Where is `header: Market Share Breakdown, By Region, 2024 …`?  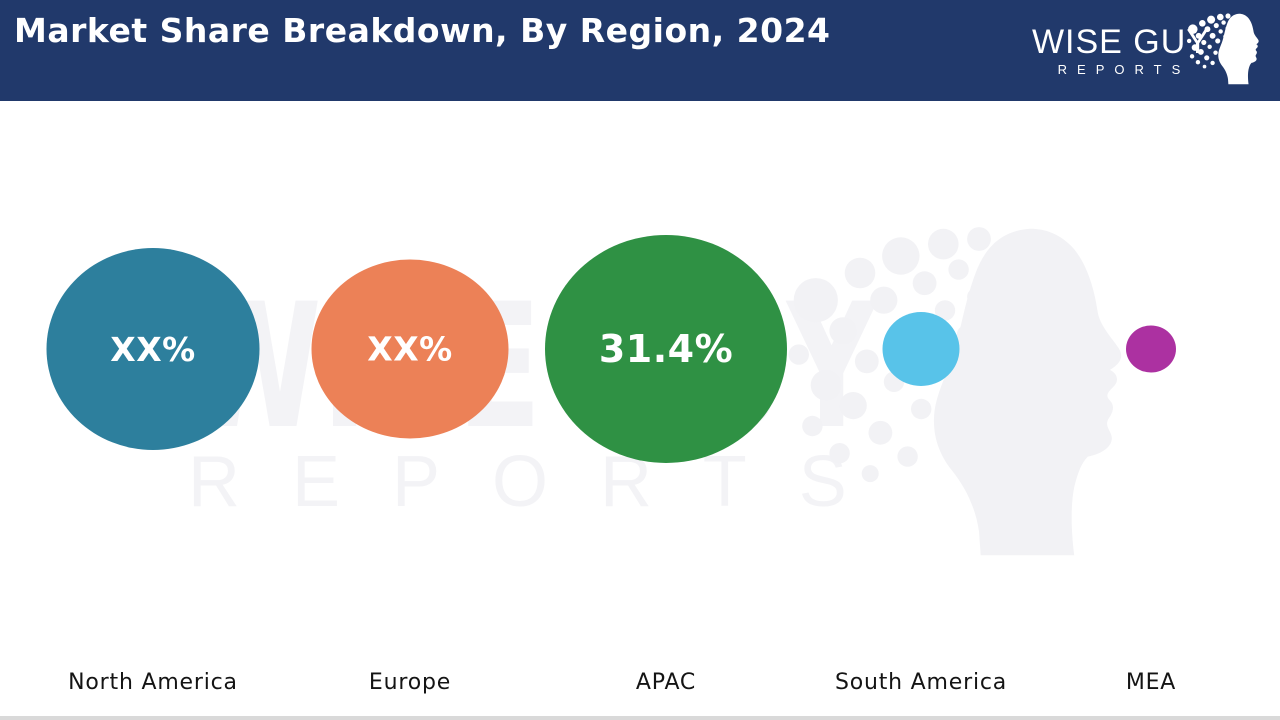 header: Market Share Breakdown, By Region, 2024 … is located at coordinates (640, 50).